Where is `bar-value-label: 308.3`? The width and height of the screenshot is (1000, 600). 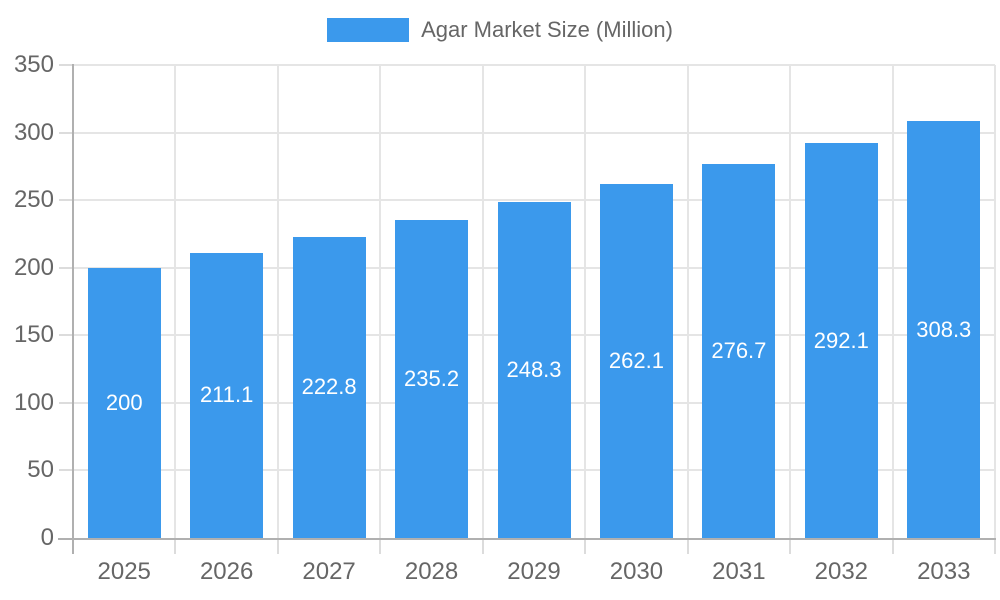 bar-value-label: 308.3 is located at coordinates (944, 329).